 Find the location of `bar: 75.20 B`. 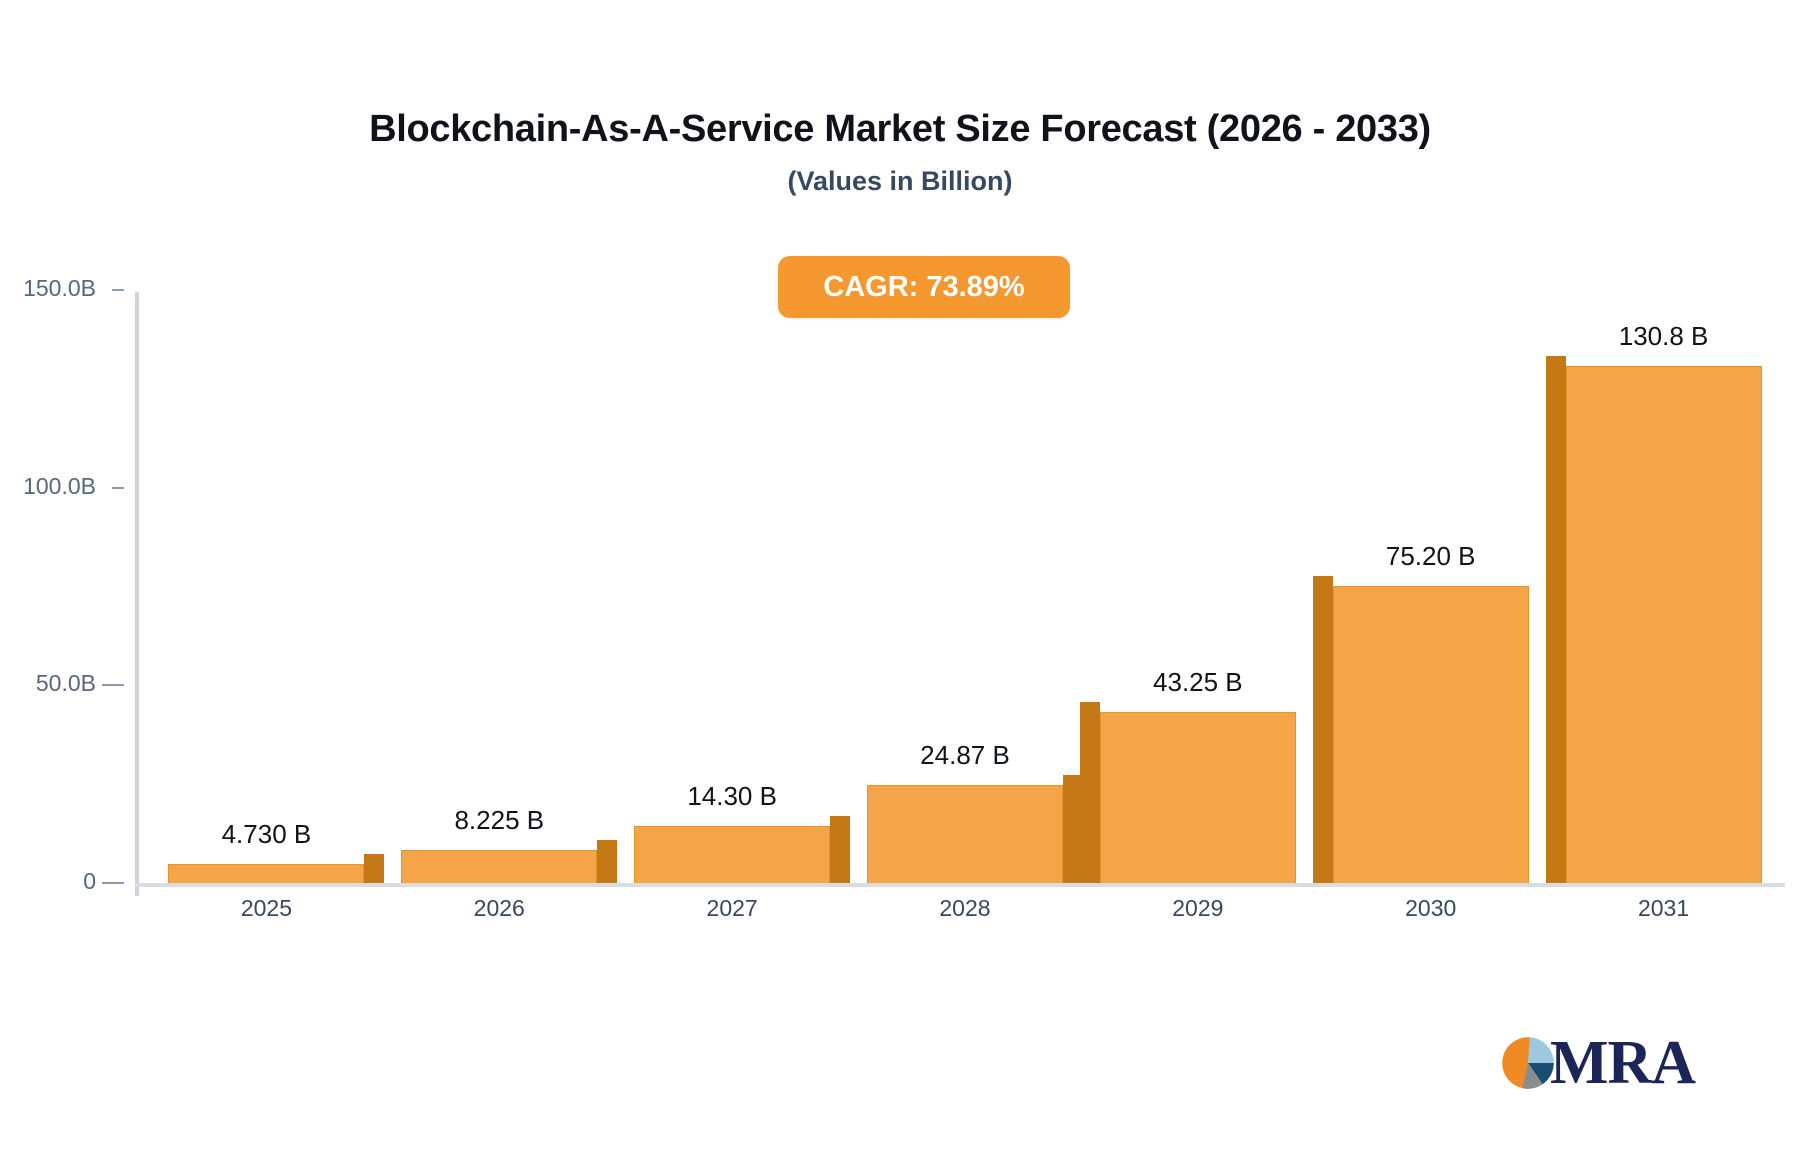

bar: 75.20 B is located at coordinates (1420, 712).